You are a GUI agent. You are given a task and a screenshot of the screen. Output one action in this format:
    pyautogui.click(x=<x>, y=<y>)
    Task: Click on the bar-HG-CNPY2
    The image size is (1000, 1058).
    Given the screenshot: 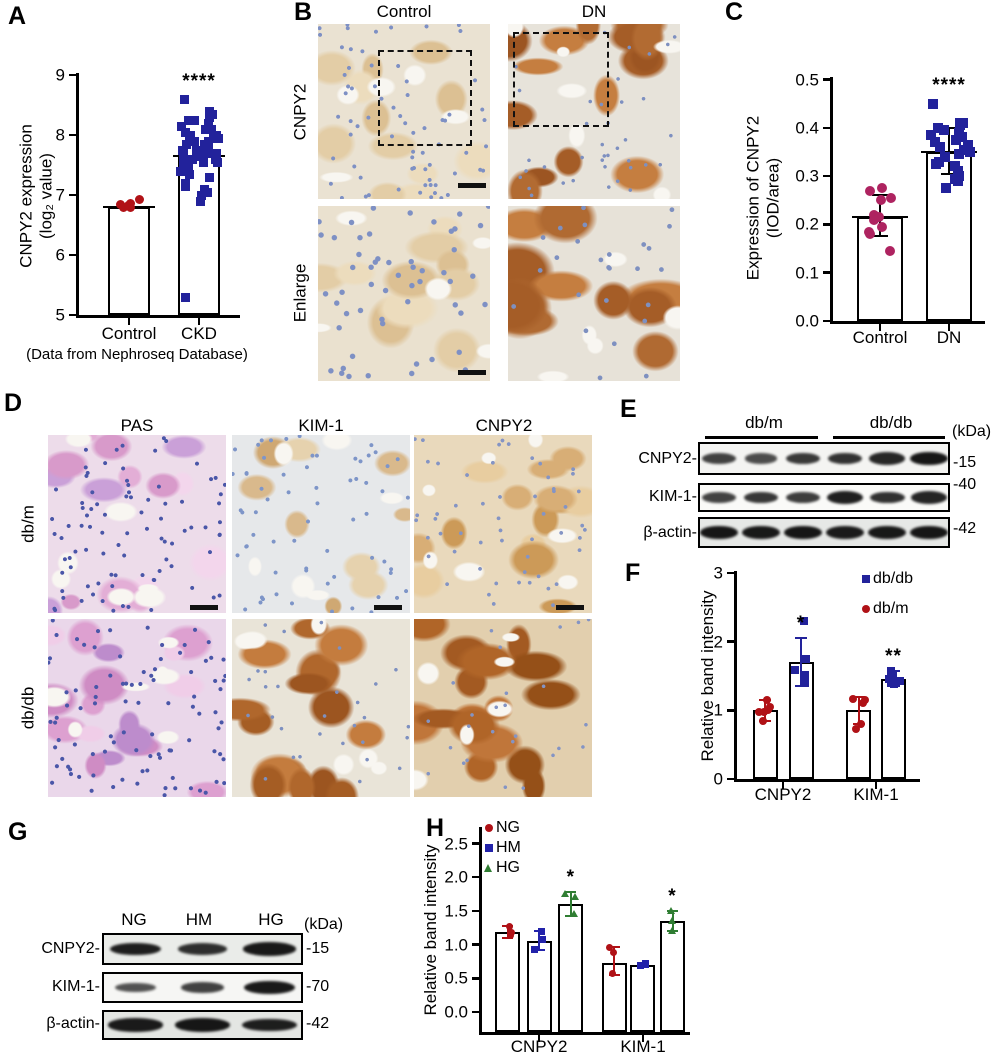 What is the action you would take?
    pyautogui.click(x=571, y=968)
    